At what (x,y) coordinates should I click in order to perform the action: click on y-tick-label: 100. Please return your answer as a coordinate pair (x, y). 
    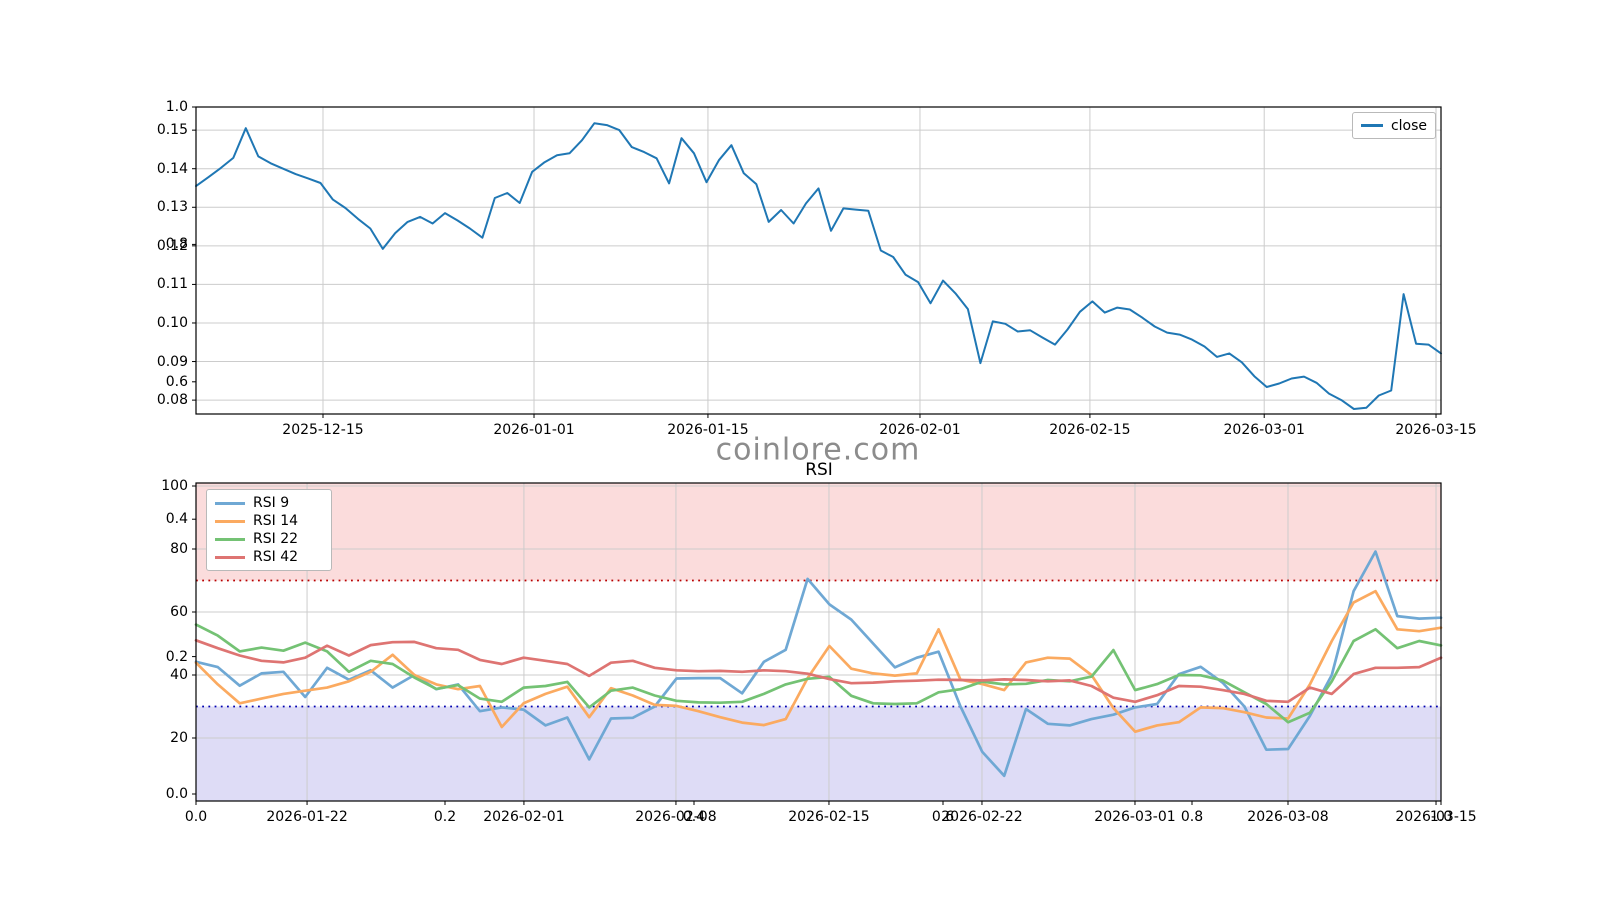
    Looking at the image, I should click on (174, 485).